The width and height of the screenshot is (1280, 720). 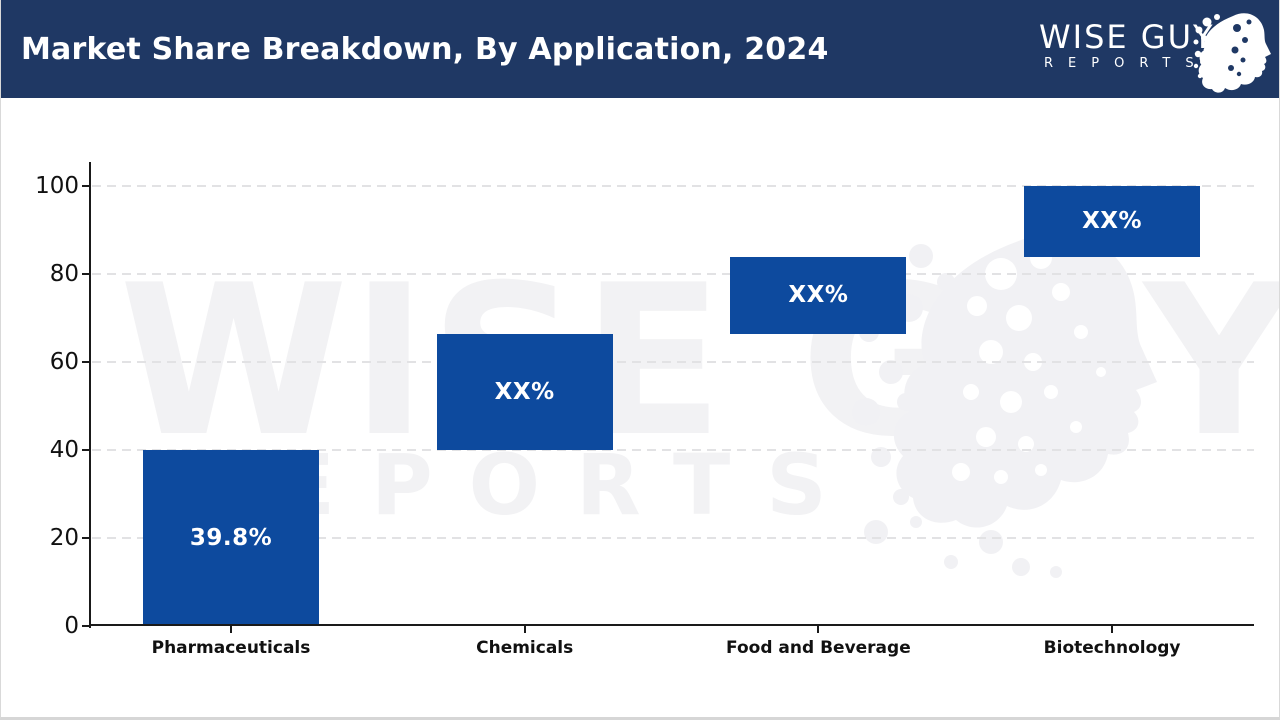 I want to click on y-axis-line, so click(x=90, y=395).